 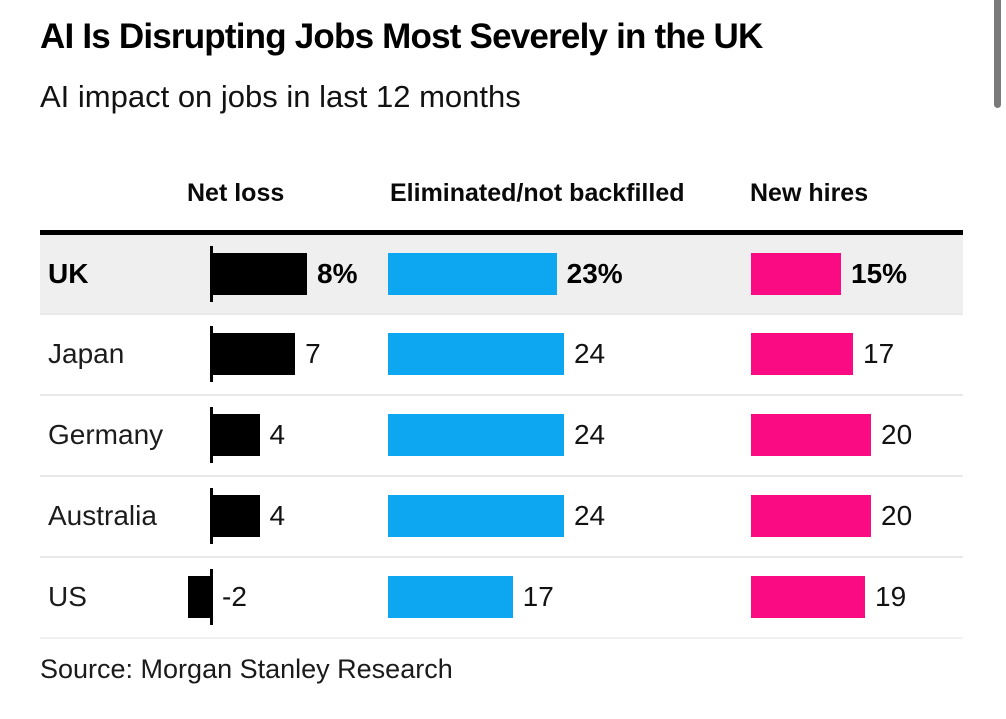 I want to click on source-note: Source: Morgan Stanley Research, so click(x=246, y=668).